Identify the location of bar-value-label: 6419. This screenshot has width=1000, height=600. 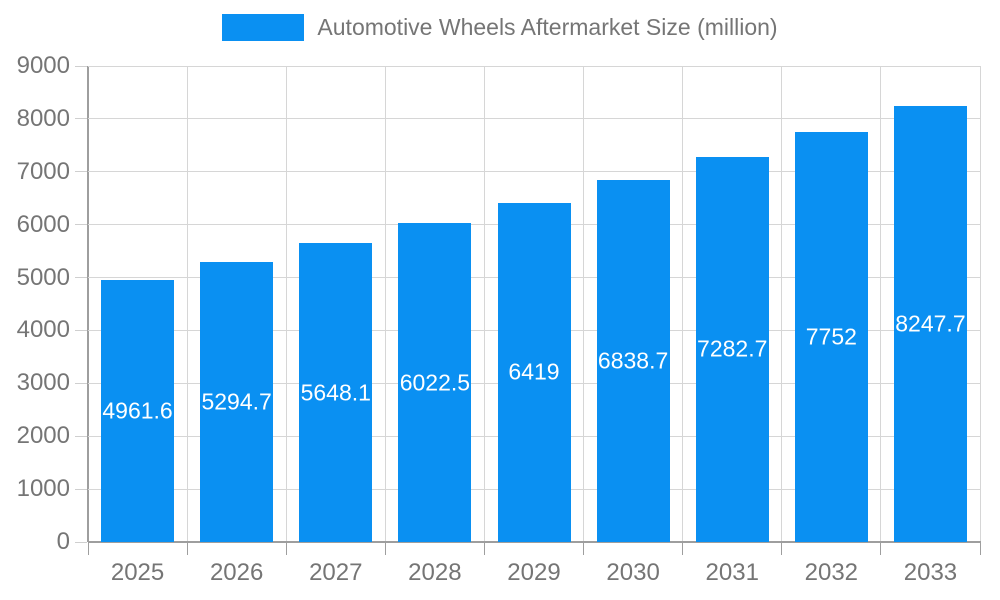
(534, 371).